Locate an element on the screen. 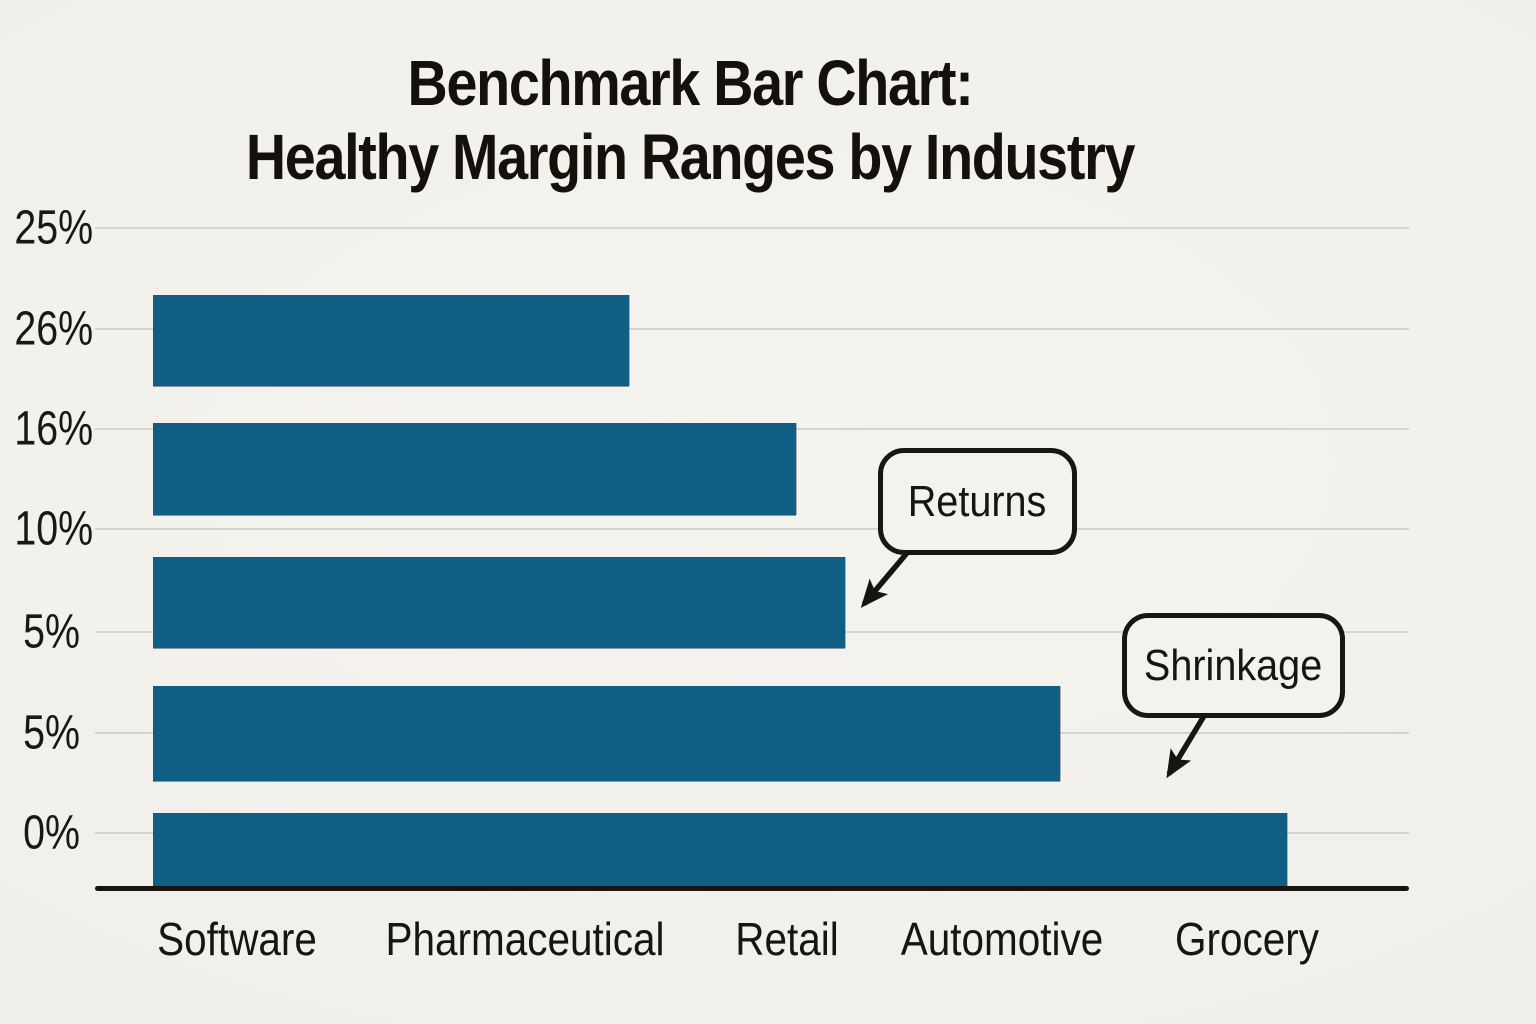 The height and width of the screenshot is (1024, 1536). bar-grocery is located at coordinates (720, 851).